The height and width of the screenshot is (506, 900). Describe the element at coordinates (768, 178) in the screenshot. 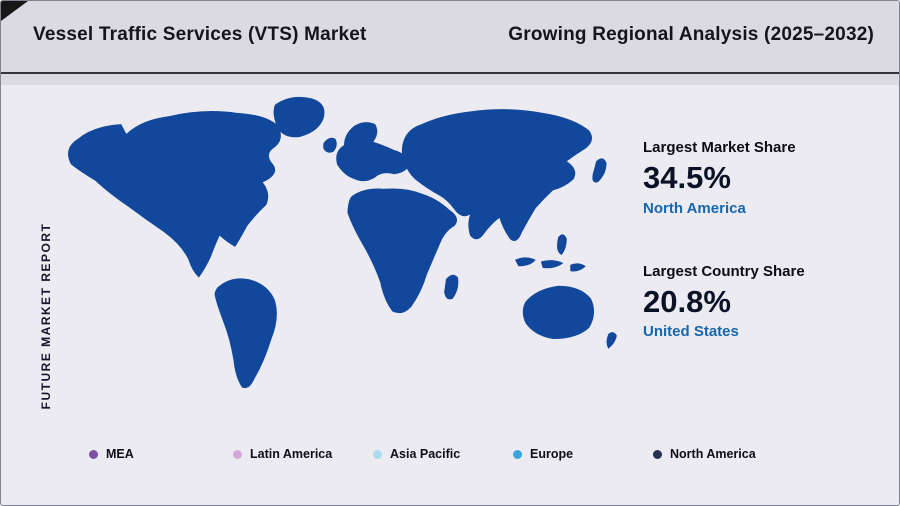

I see `stat-market-share: Largest Market Share 34.5% North America` at that location.